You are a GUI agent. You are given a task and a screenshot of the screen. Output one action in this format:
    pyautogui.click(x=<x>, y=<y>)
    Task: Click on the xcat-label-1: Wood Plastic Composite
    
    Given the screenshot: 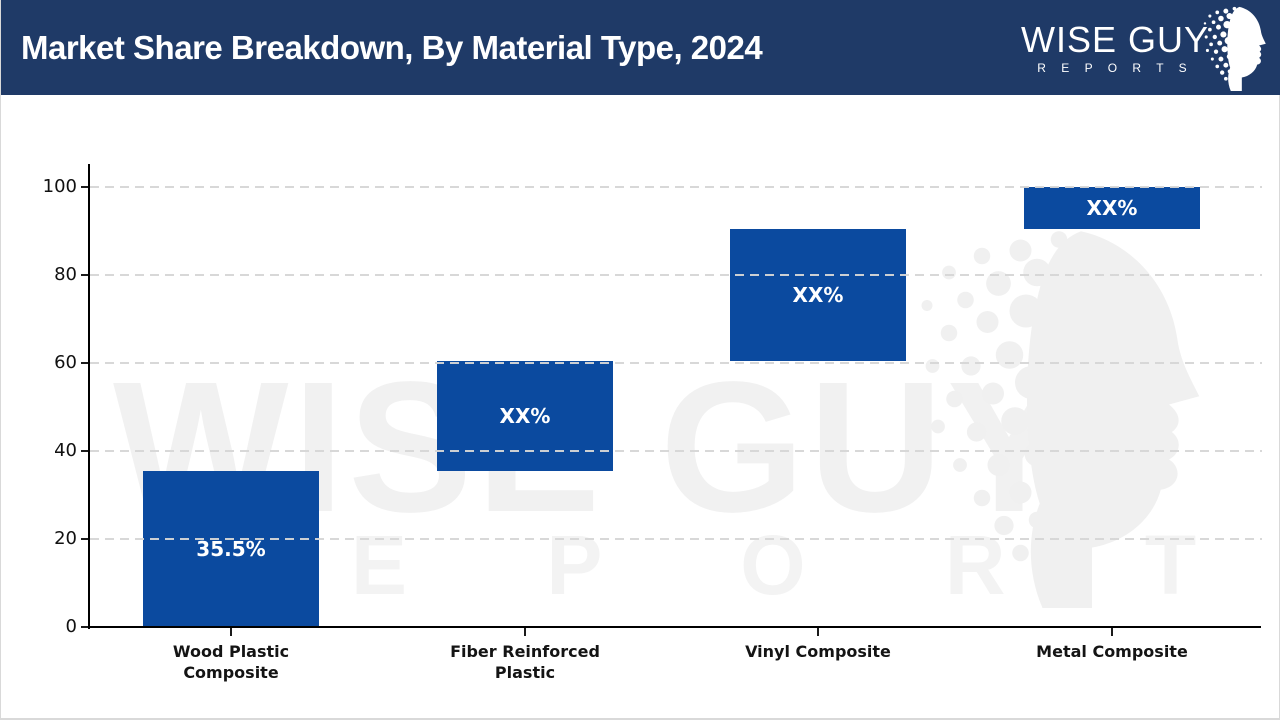 What is the action you would take?
    pyautogui.click(x=231, y=662)
    